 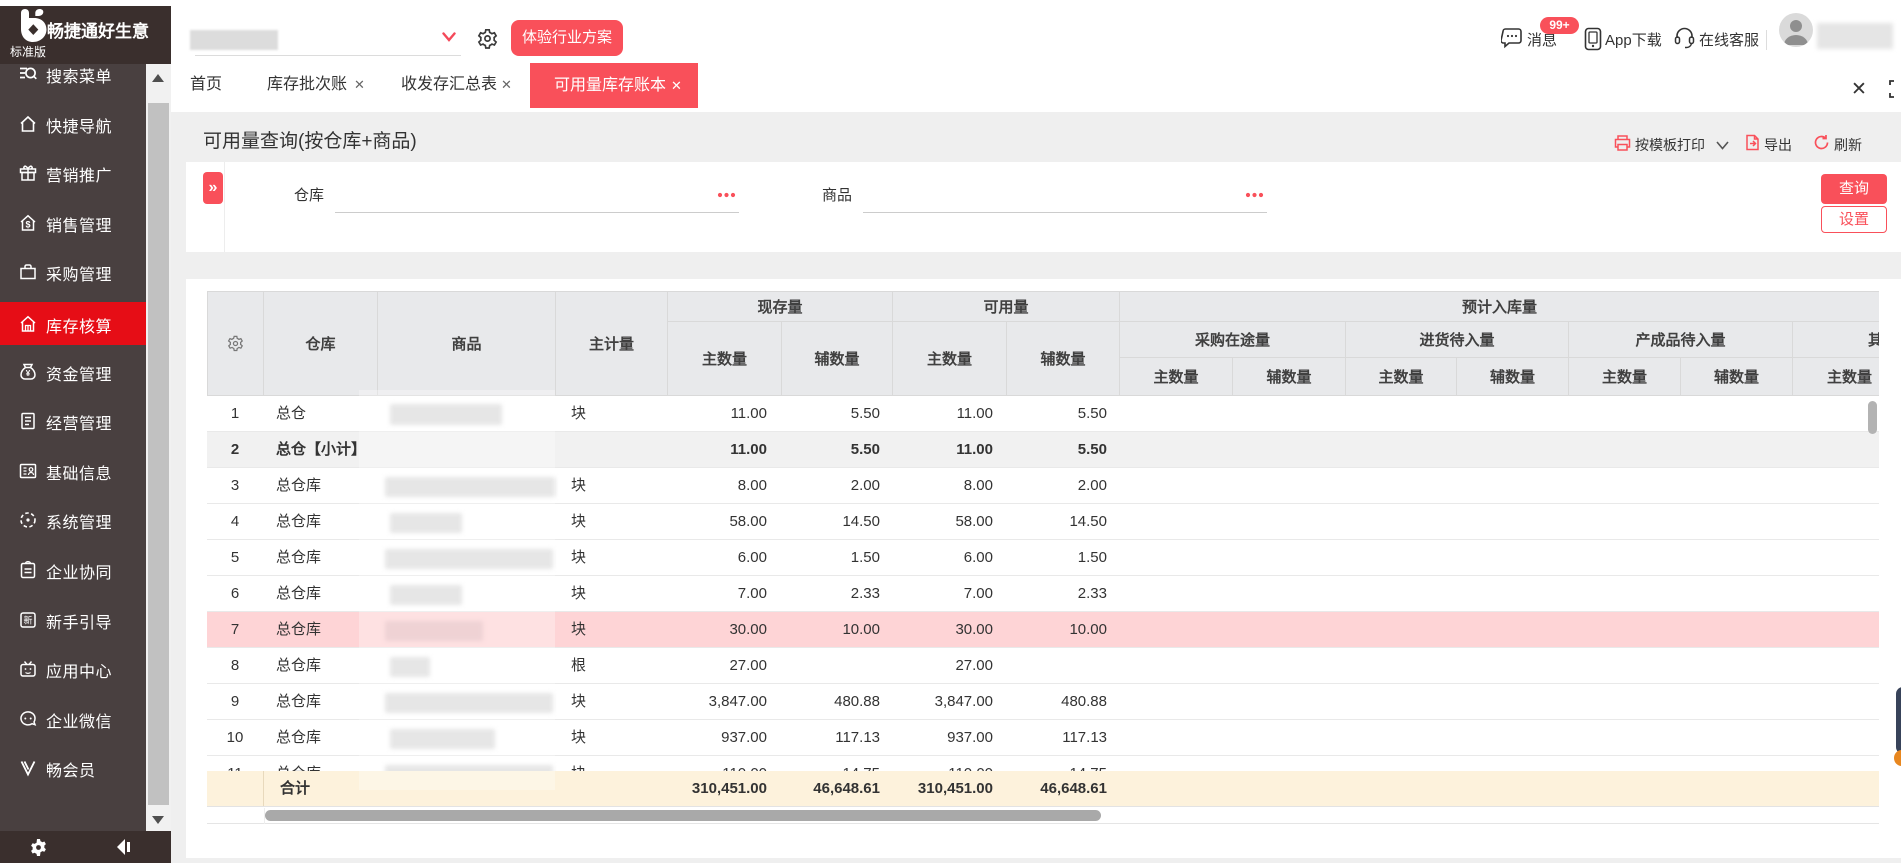 What do you see at coordinates (27, 619) in the screenshot?
I see `svg-text: 新` at bounding box center [27, 619].